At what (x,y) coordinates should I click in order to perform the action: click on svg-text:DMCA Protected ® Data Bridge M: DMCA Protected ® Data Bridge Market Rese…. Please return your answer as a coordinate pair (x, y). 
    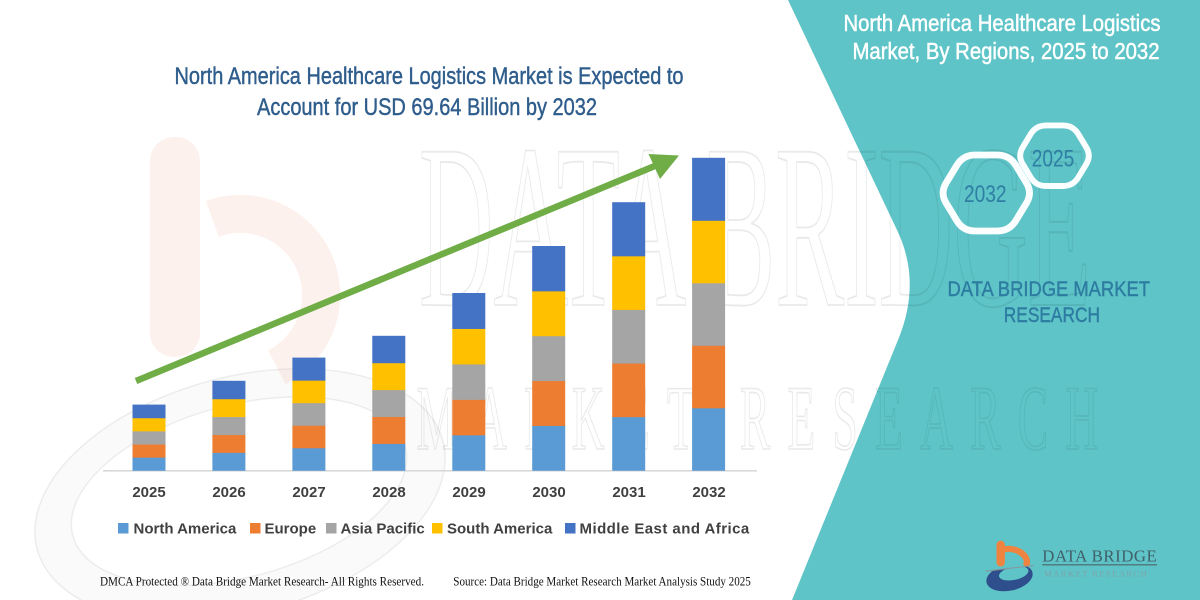
    Looking at the image, I should click on (262, 582).